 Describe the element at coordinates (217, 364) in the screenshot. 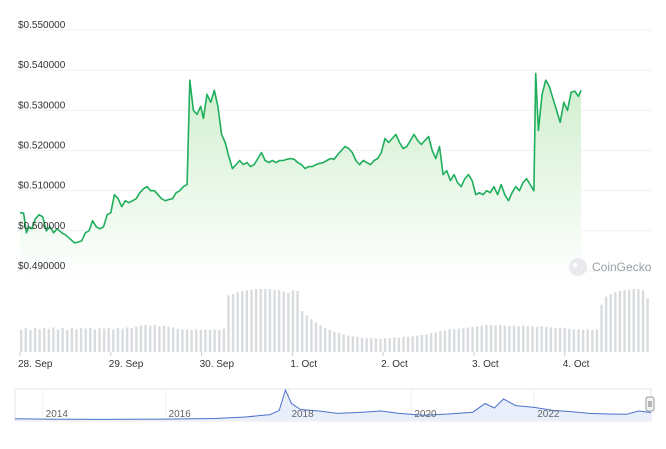

I see `x-tick-label: 30. Sep` at that location.